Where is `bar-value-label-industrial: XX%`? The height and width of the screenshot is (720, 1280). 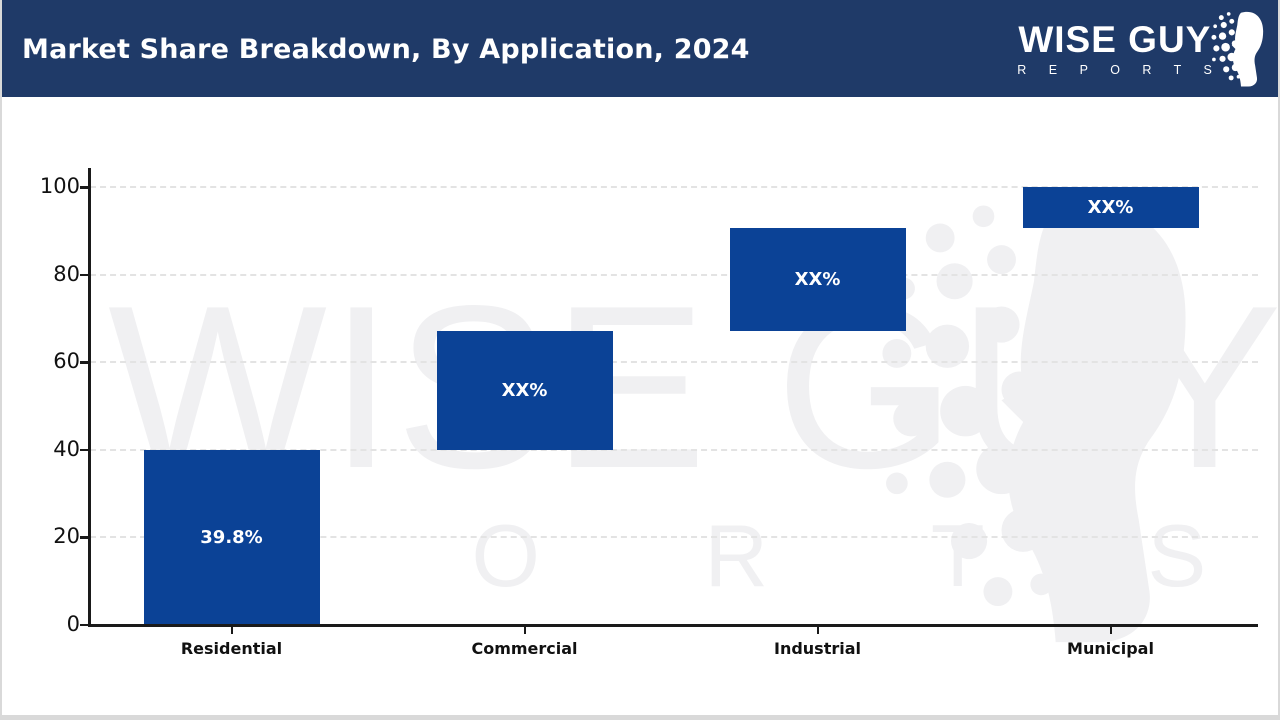
bar-value-label-industrial: XX% is located at coordinates (817, 280).